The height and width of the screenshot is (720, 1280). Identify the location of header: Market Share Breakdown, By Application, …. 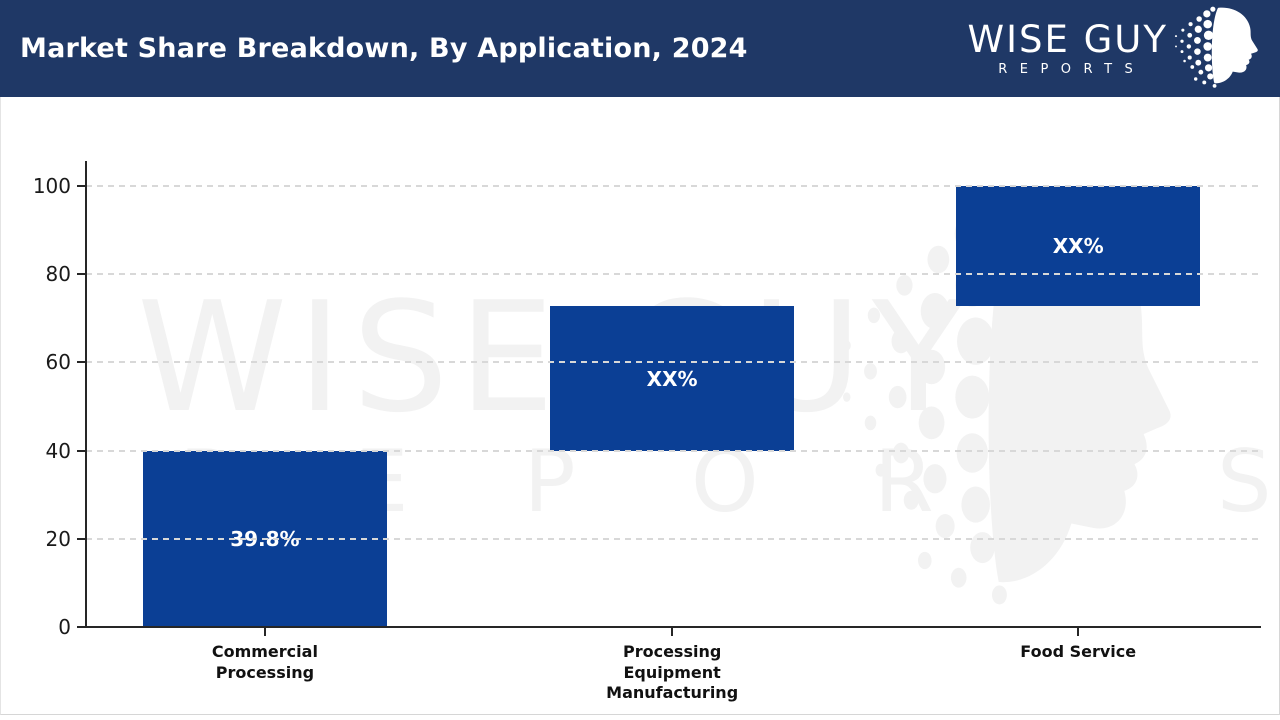
(640, 48).